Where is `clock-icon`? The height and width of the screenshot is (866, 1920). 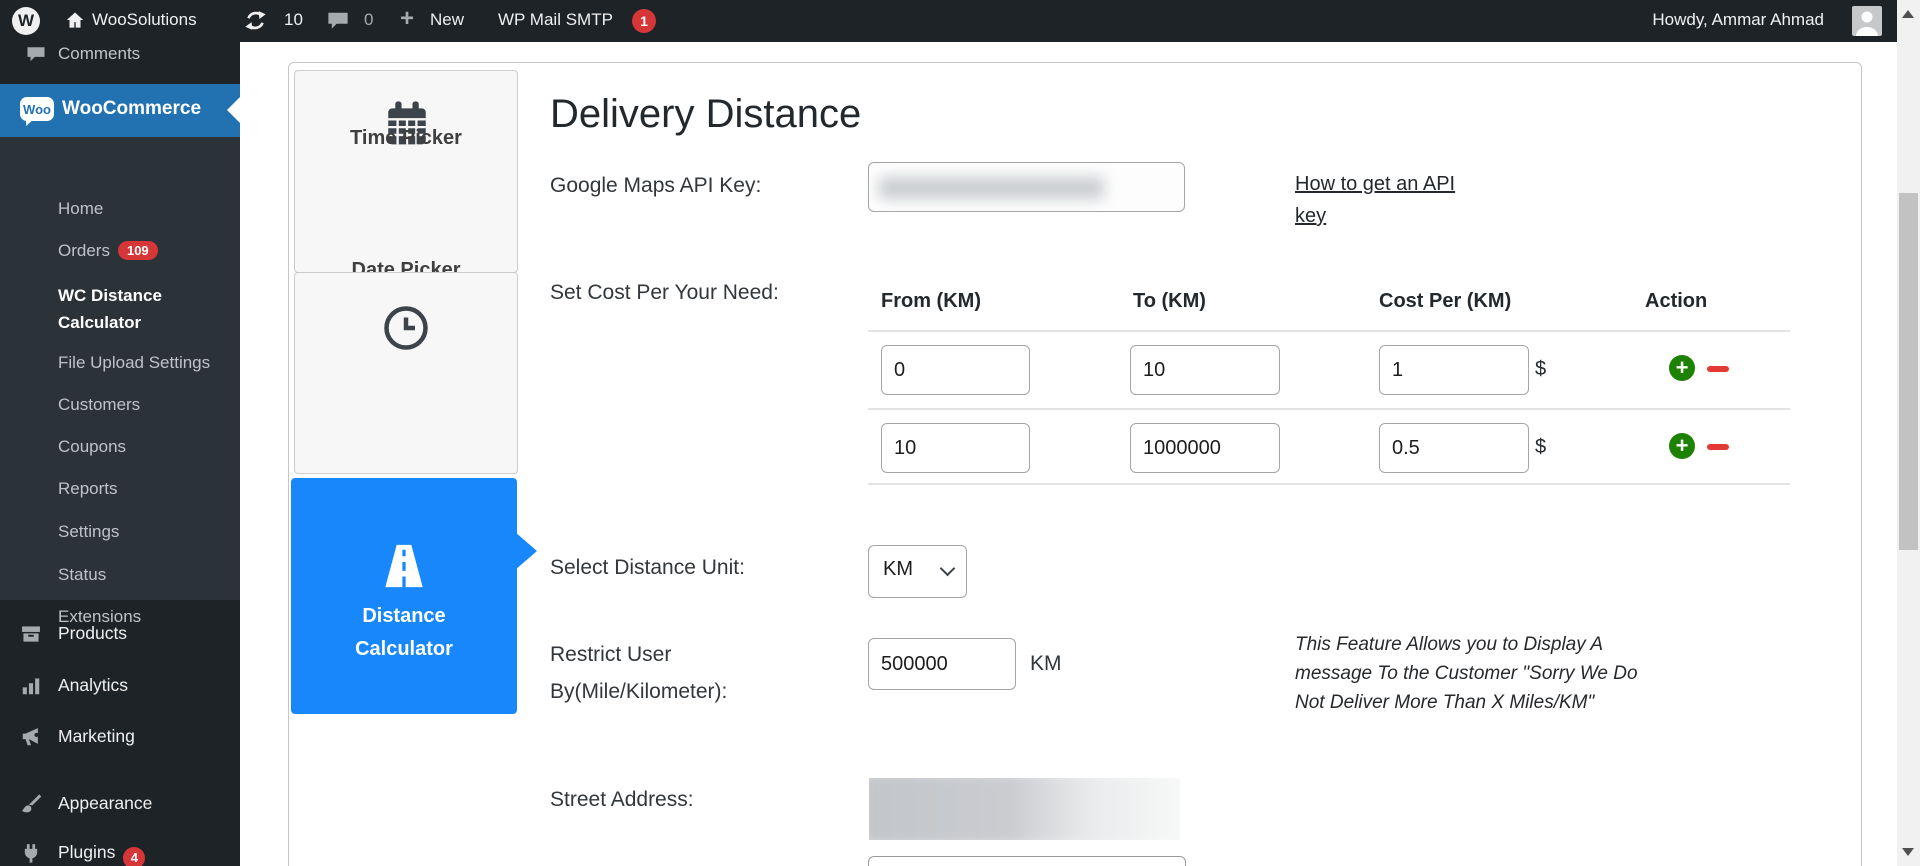 clock-icon is located at coordinates (406, 328).